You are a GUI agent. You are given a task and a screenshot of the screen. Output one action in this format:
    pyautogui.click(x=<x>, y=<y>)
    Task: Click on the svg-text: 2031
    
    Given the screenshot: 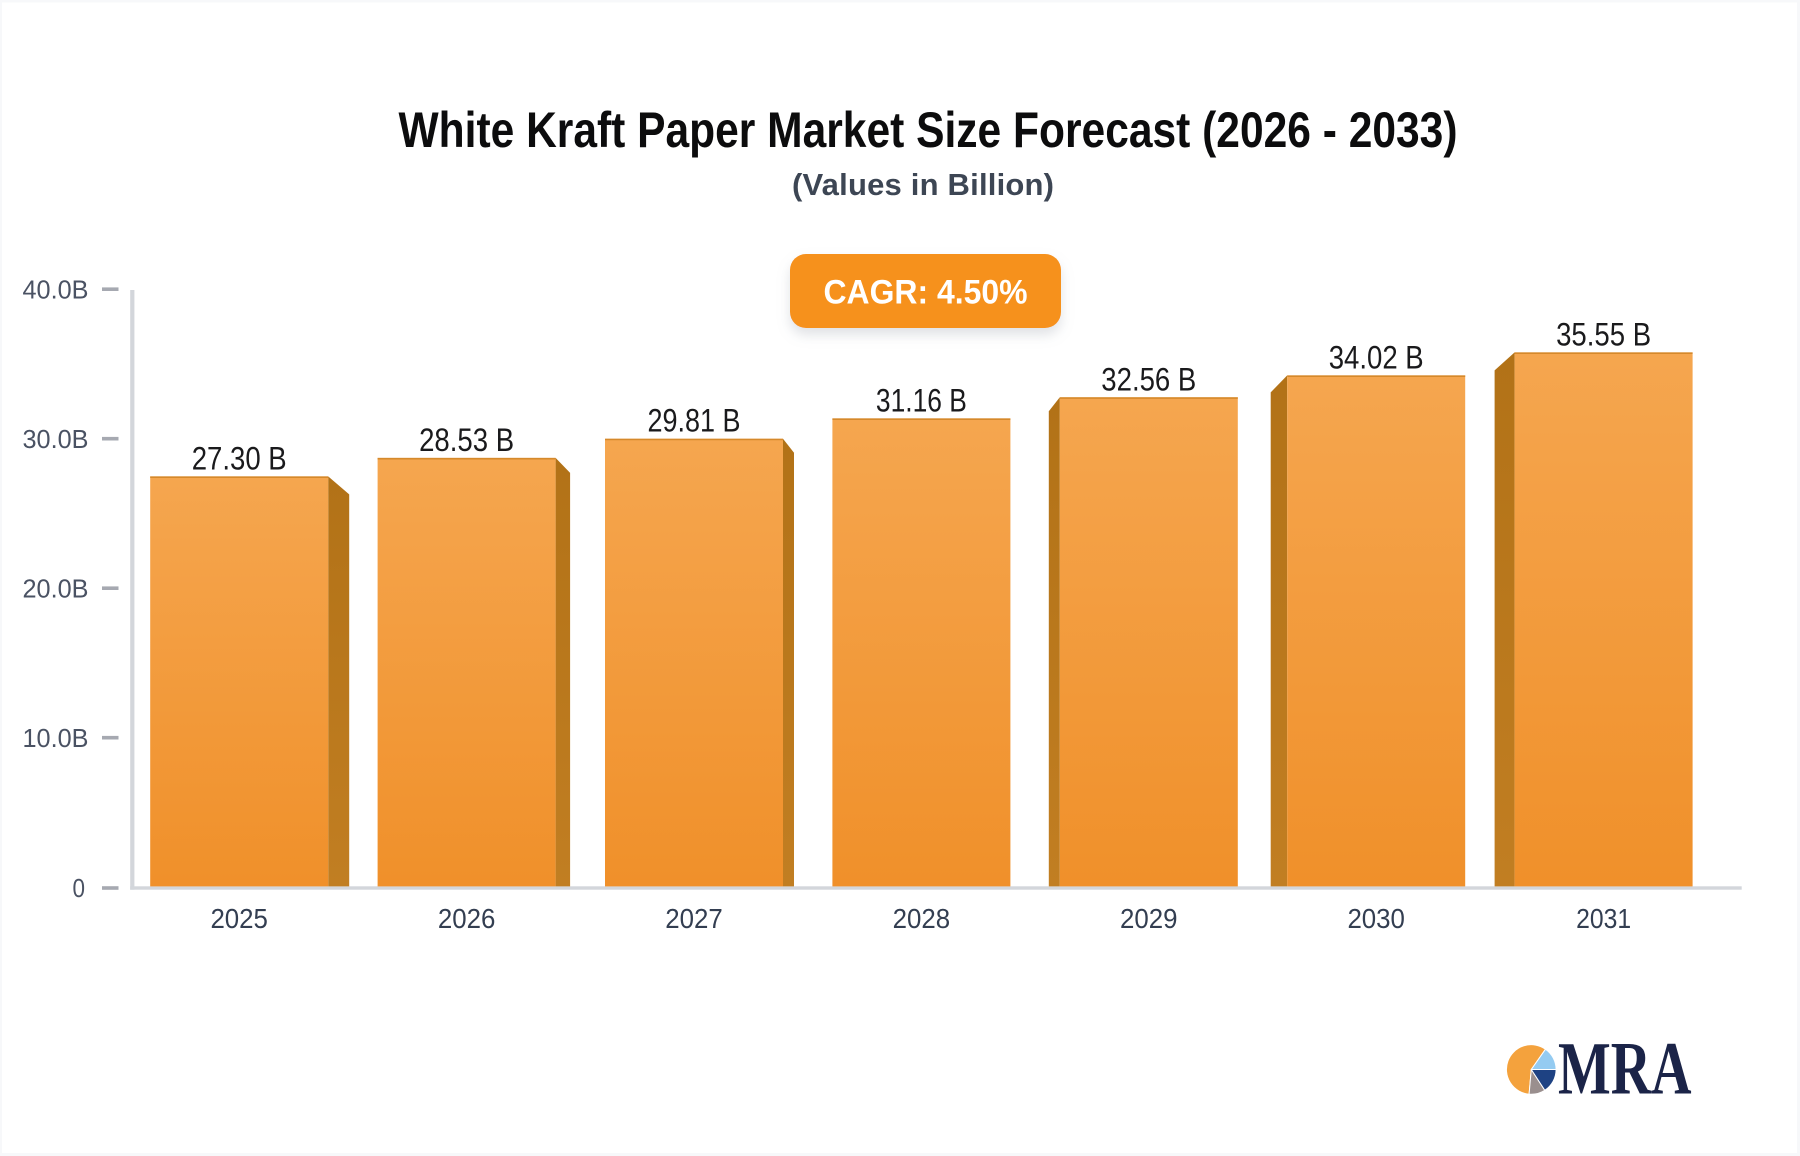 What is the action you would take?
    pyautogui.click(x=1603, y=918)
    